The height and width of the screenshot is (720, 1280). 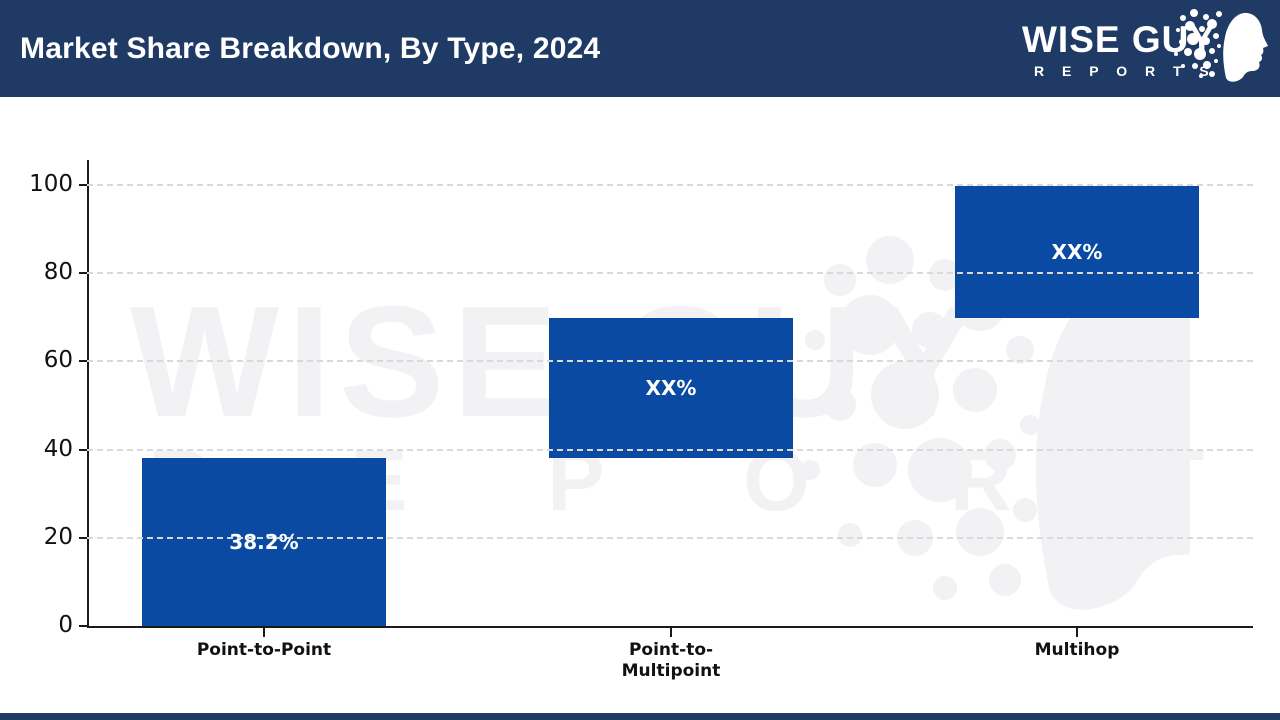 What do you see at coordinates (65, 625) in the screenshot?
I see `y-axis-tick-label: 0` at bounding box center [65, 625].